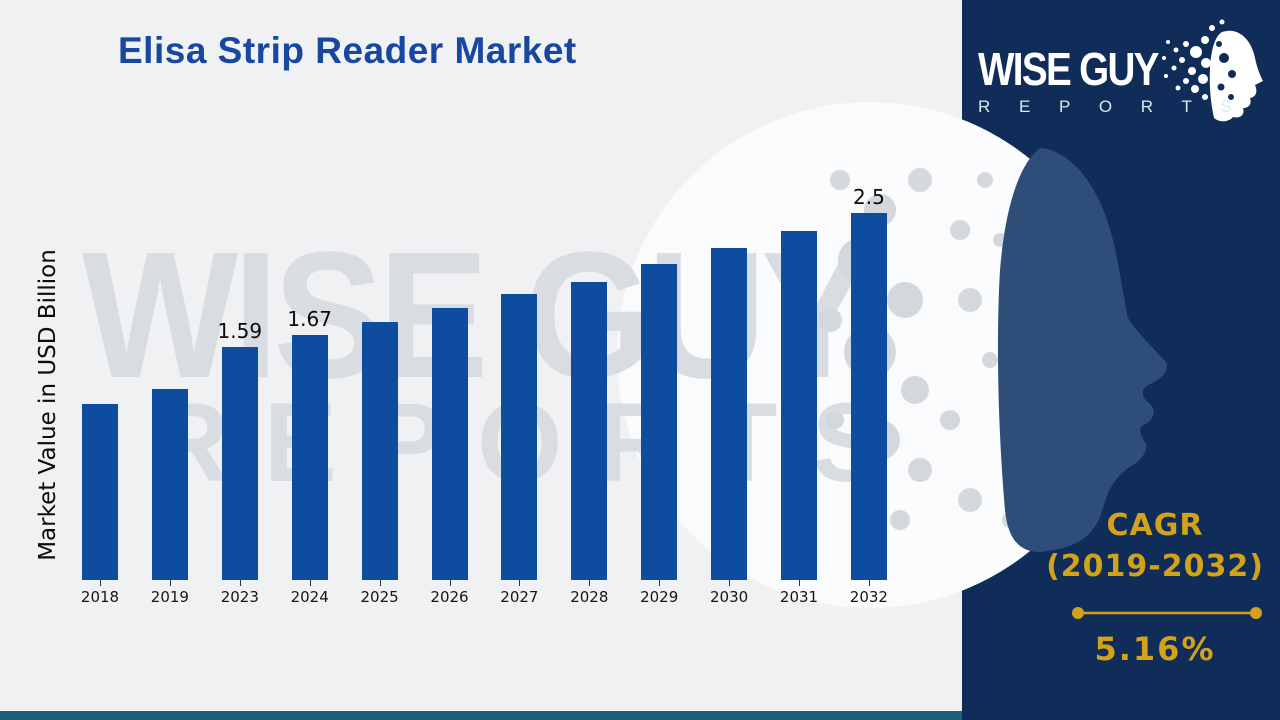  What do you see at coordinates (520, 583) in the screenshot?
I see `x-axis-tick-2027` at bounding box center [520, 583].